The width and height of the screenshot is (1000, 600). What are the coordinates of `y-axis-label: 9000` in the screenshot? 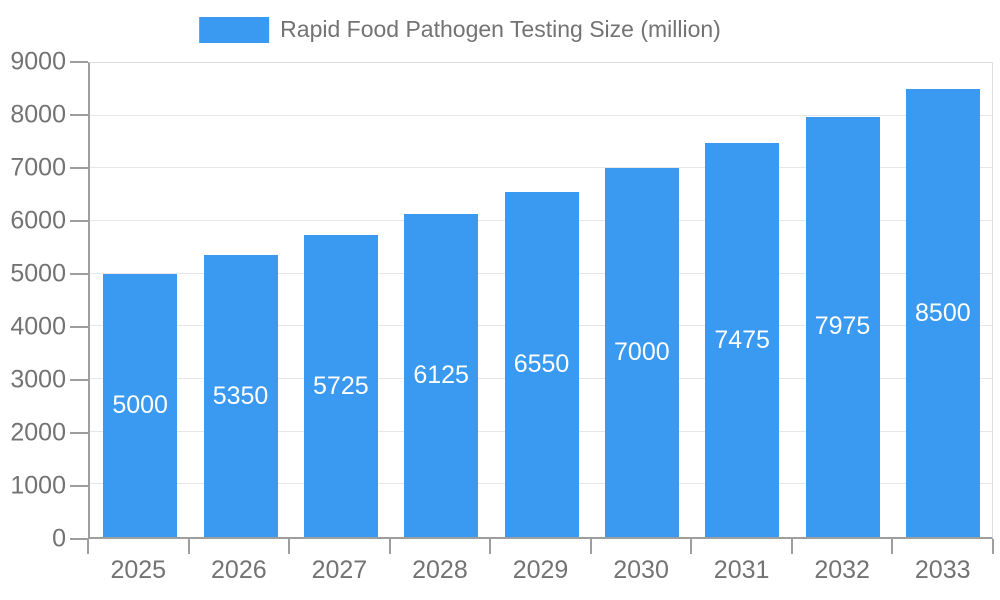 It's located at (38, 61).